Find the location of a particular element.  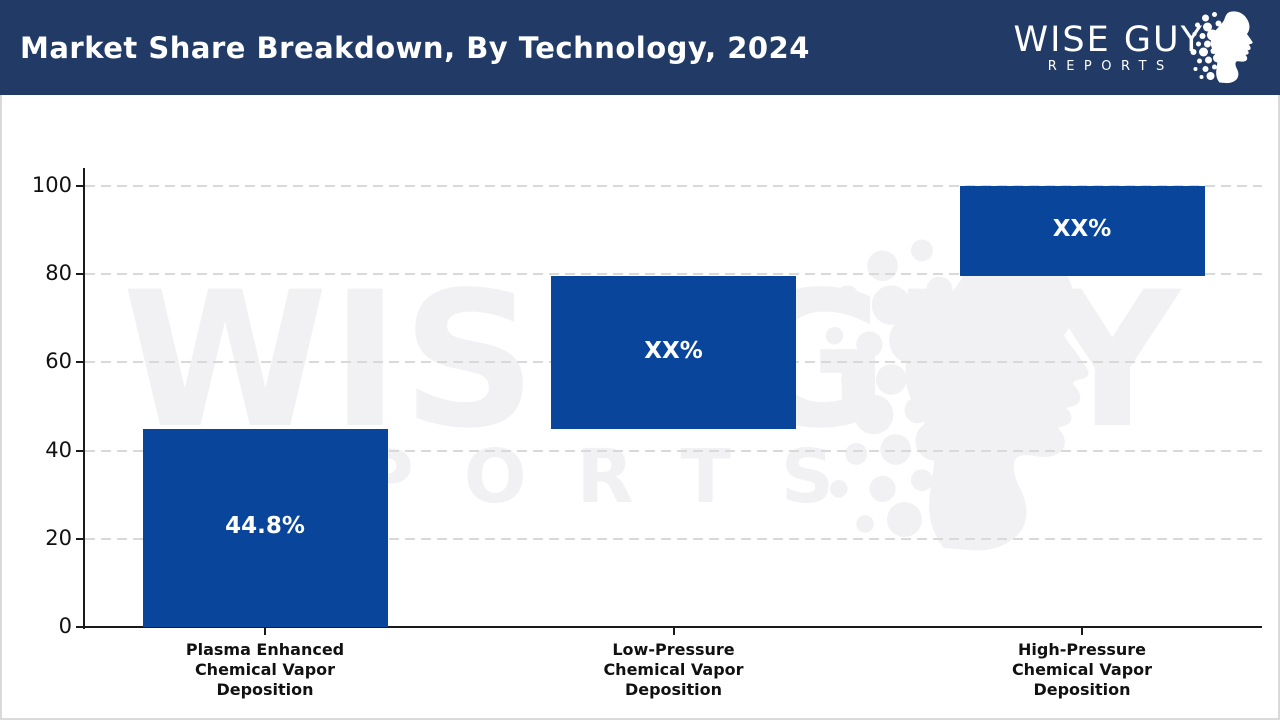

y-tick-label: 40 is located at coordinates (58, 449).